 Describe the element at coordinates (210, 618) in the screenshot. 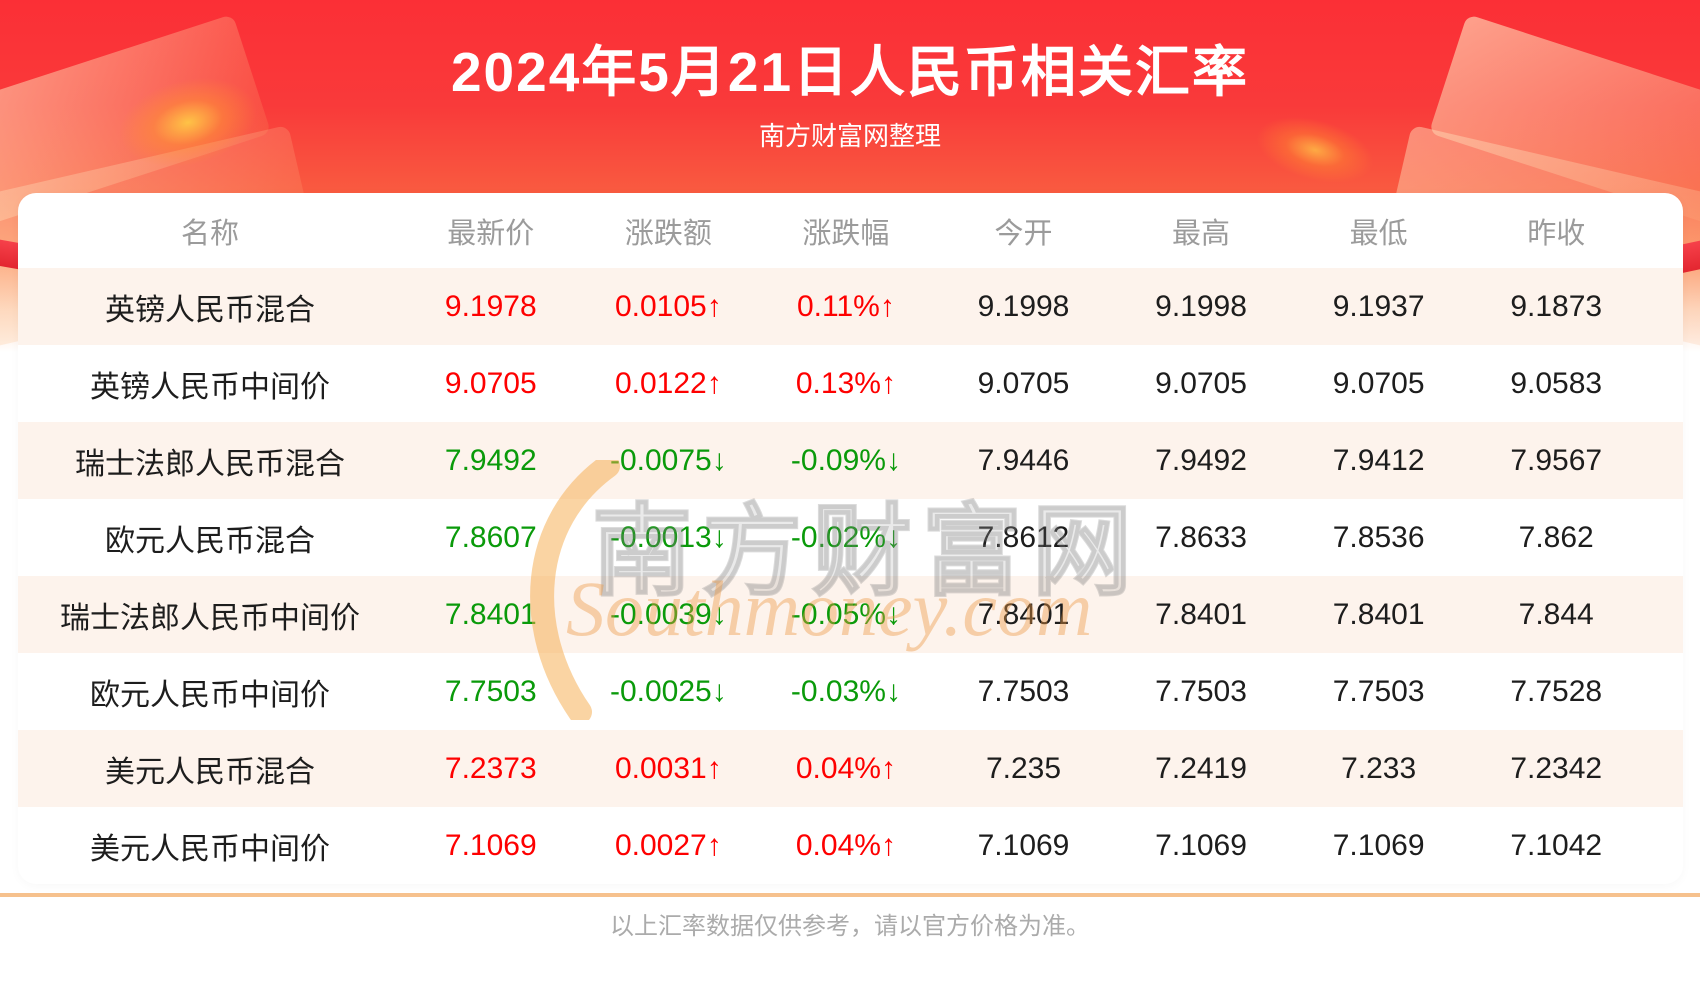

I see `name-cell: 瑞士法郎人民币中间价` at that location.